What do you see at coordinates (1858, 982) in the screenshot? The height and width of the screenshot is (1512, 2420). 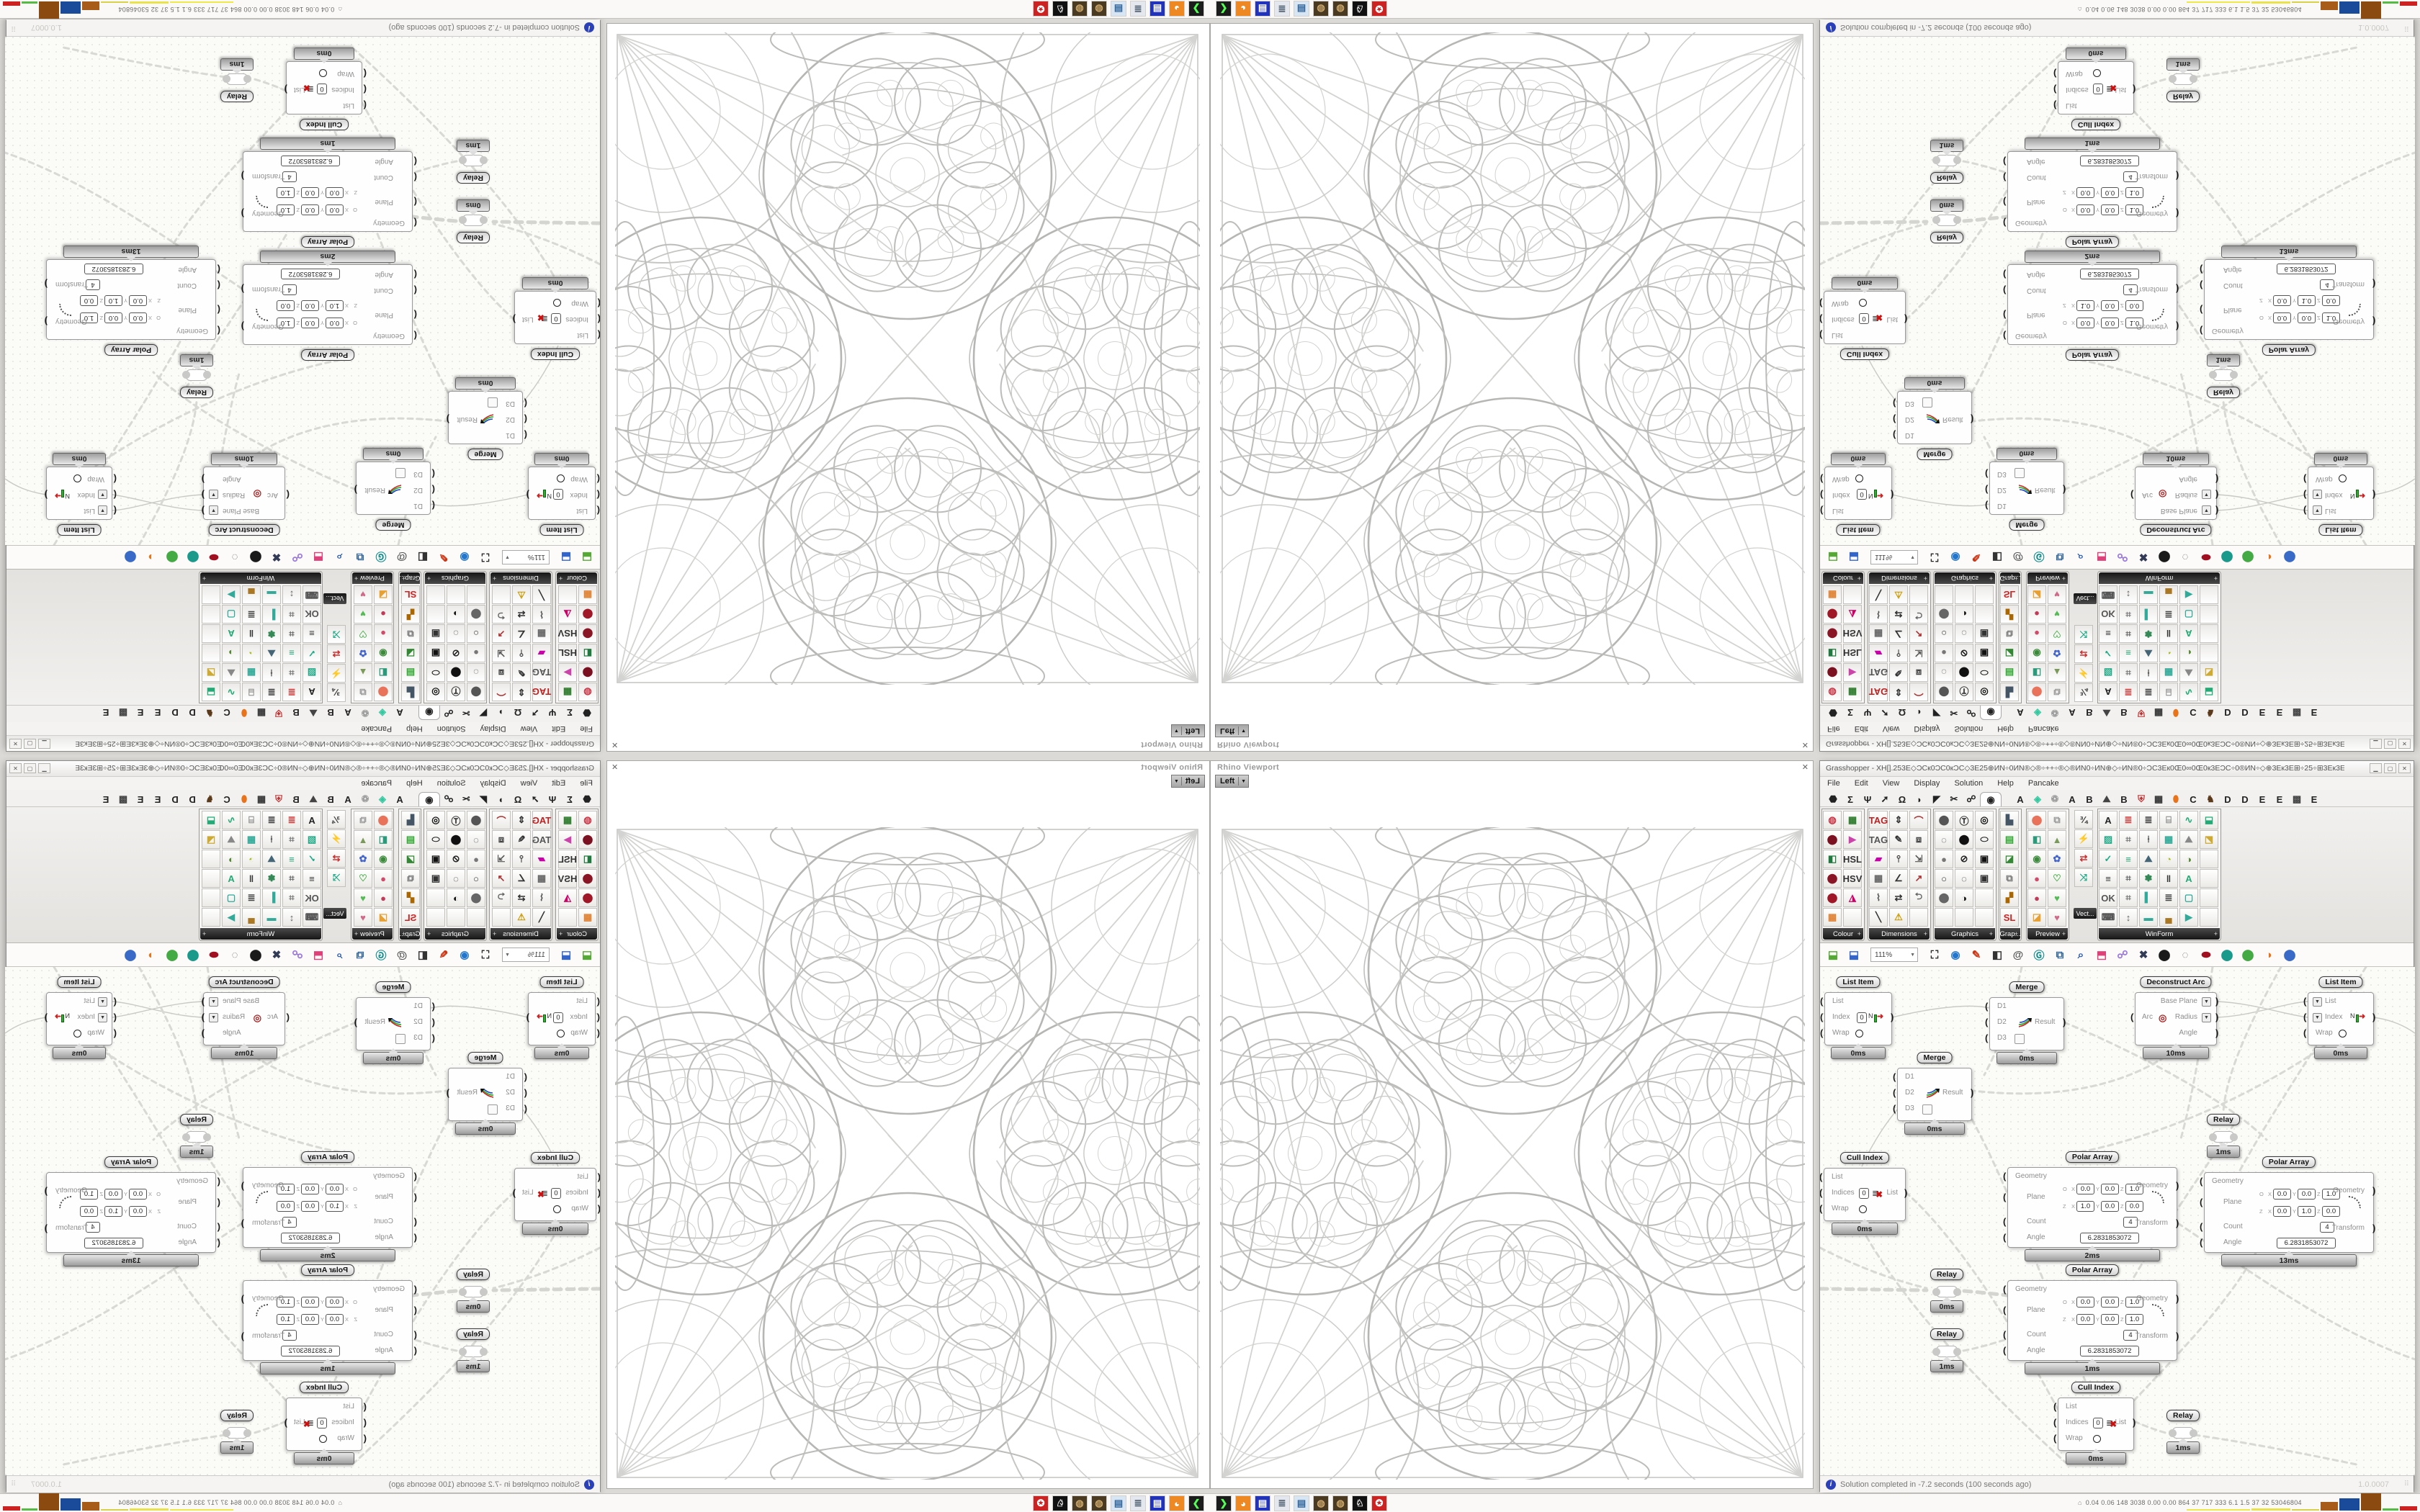 I see `node-title: List Item` at bounding box center [1858, 982].